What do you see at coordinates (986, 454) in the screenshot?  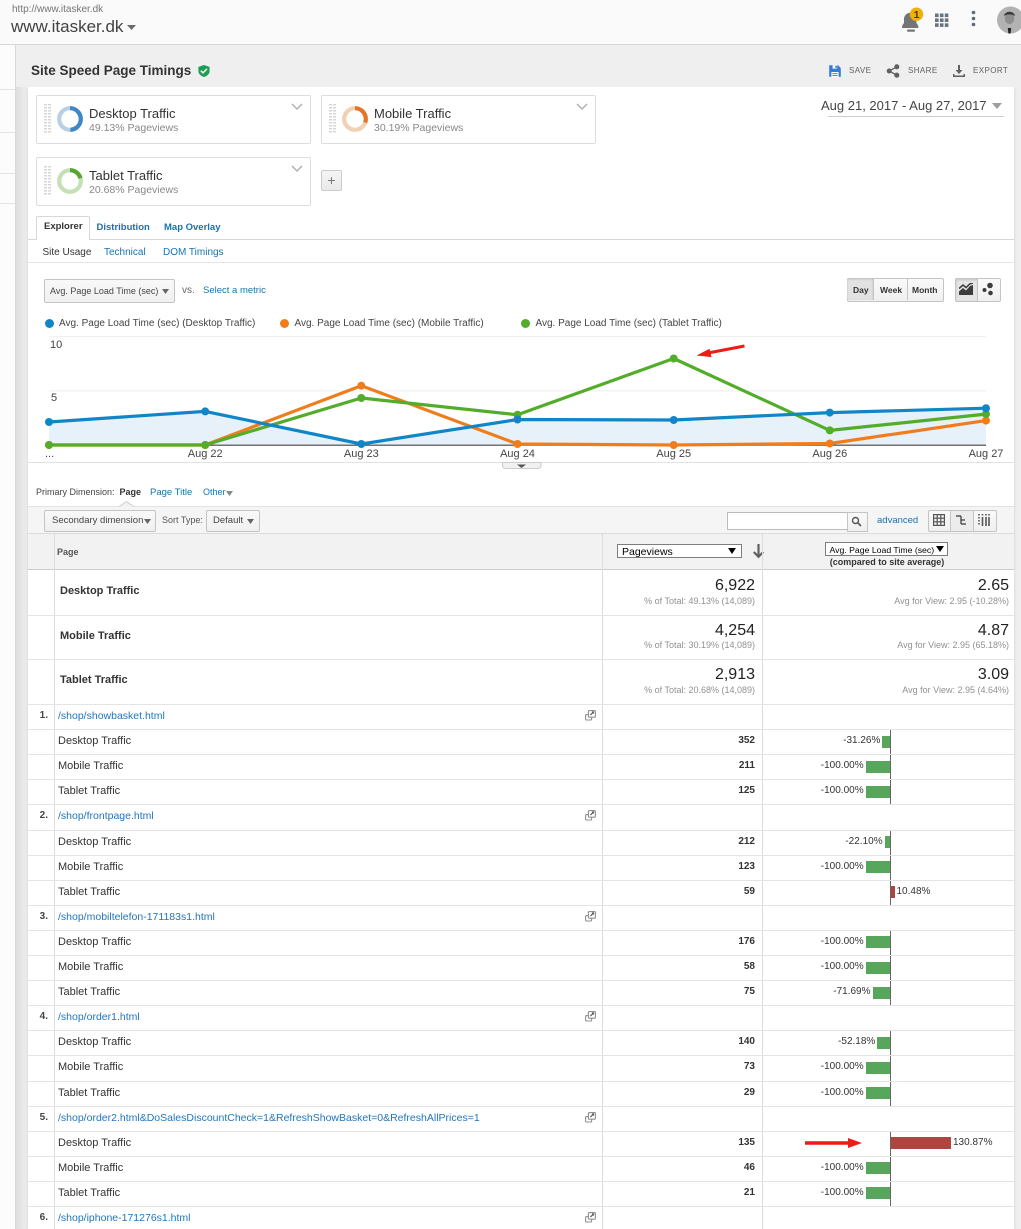 I see `svg-text: Aug 27` at bounding box center [986, 454].